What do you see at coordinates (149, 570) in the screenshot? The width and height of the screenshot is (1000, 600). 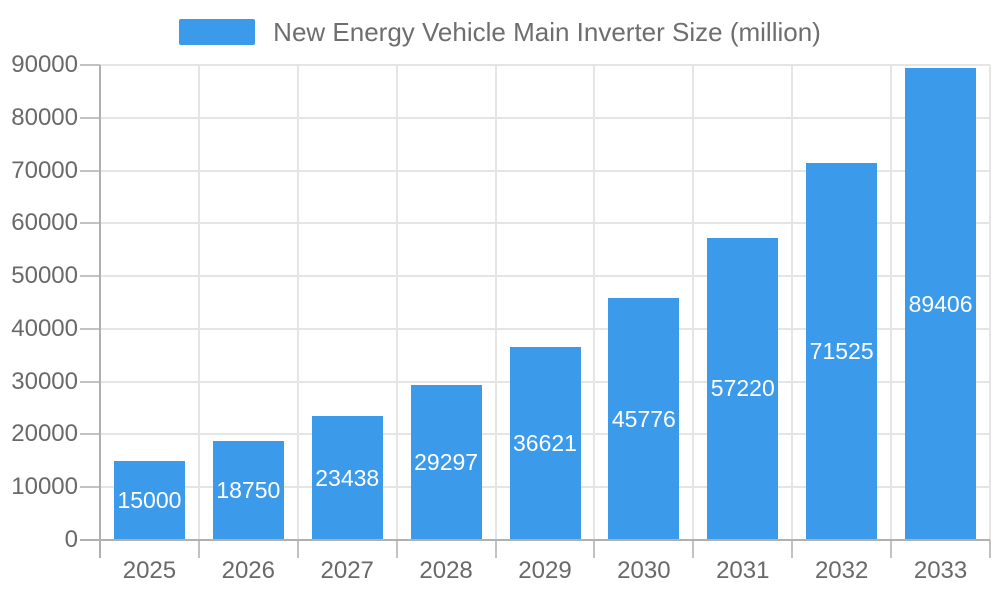 I see `x-axis-label: 2025` at bounding box center [149, 570].